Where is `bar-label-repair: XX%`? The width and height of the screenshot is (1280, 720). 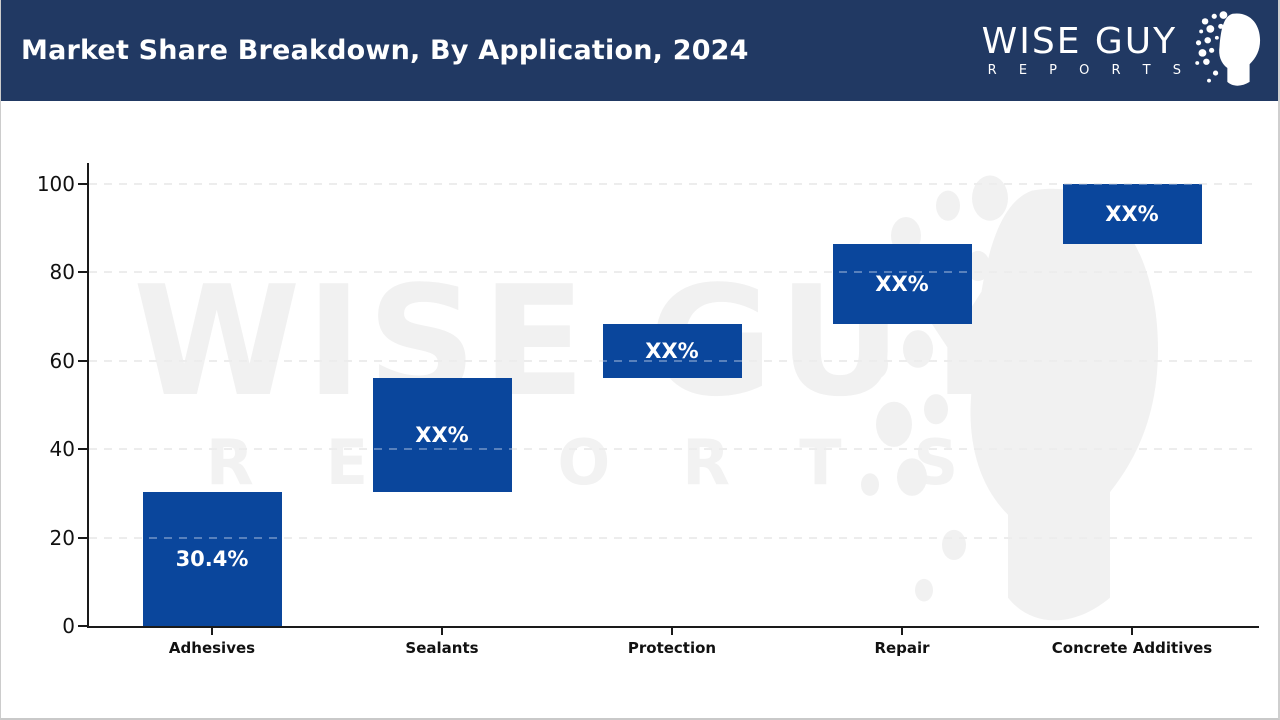 bar-label-repair: XX% is located at coordinates (902, 283).